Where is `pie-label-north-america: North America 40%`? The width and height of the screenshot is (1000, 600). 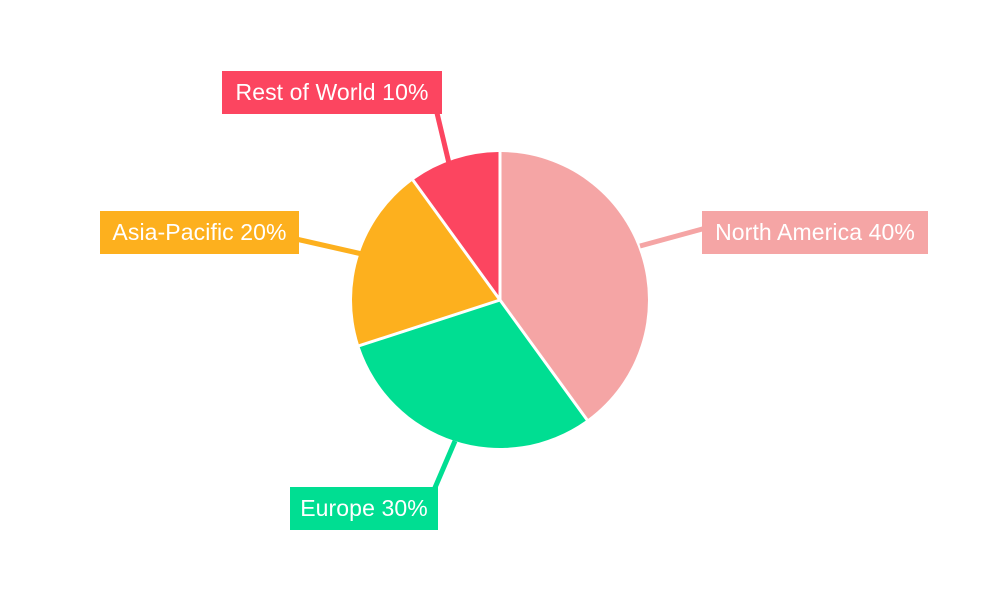
pie-label-north-america: North America 40% is located at coordinates (815, 232).